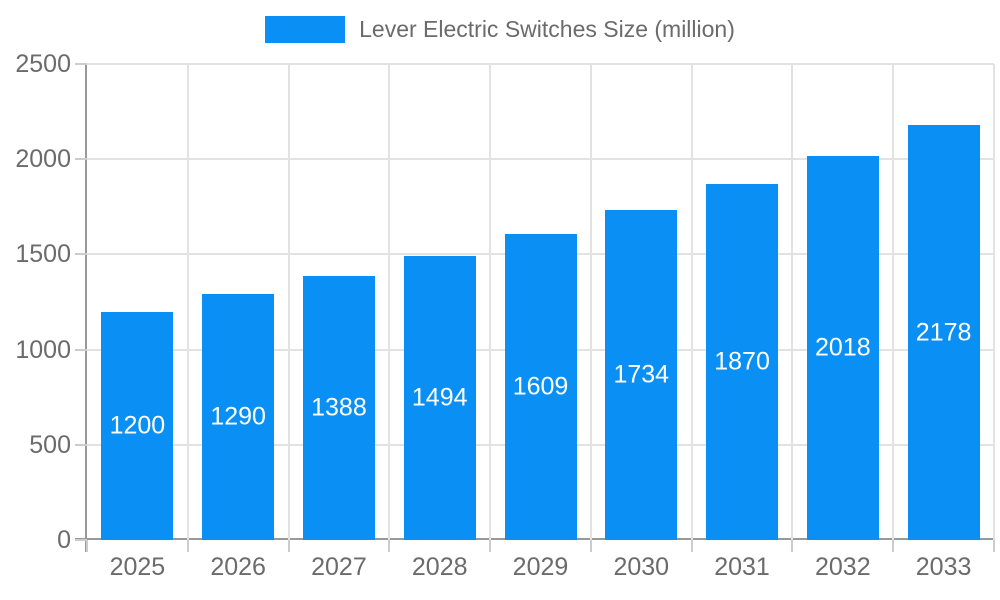  I want to click on y-axis-tick-label: 1000, so click(43, 349).